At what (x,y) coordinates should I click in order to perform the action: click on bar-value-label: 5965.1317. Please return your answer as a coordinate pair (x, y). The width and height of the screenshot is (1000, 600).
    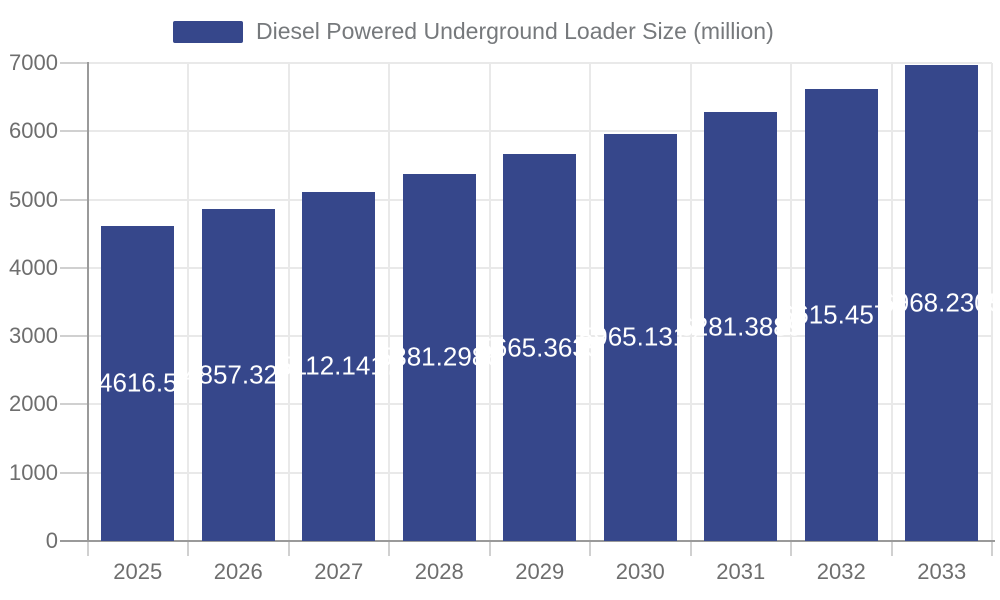
    Looking at the image, I should click on (640, 336).